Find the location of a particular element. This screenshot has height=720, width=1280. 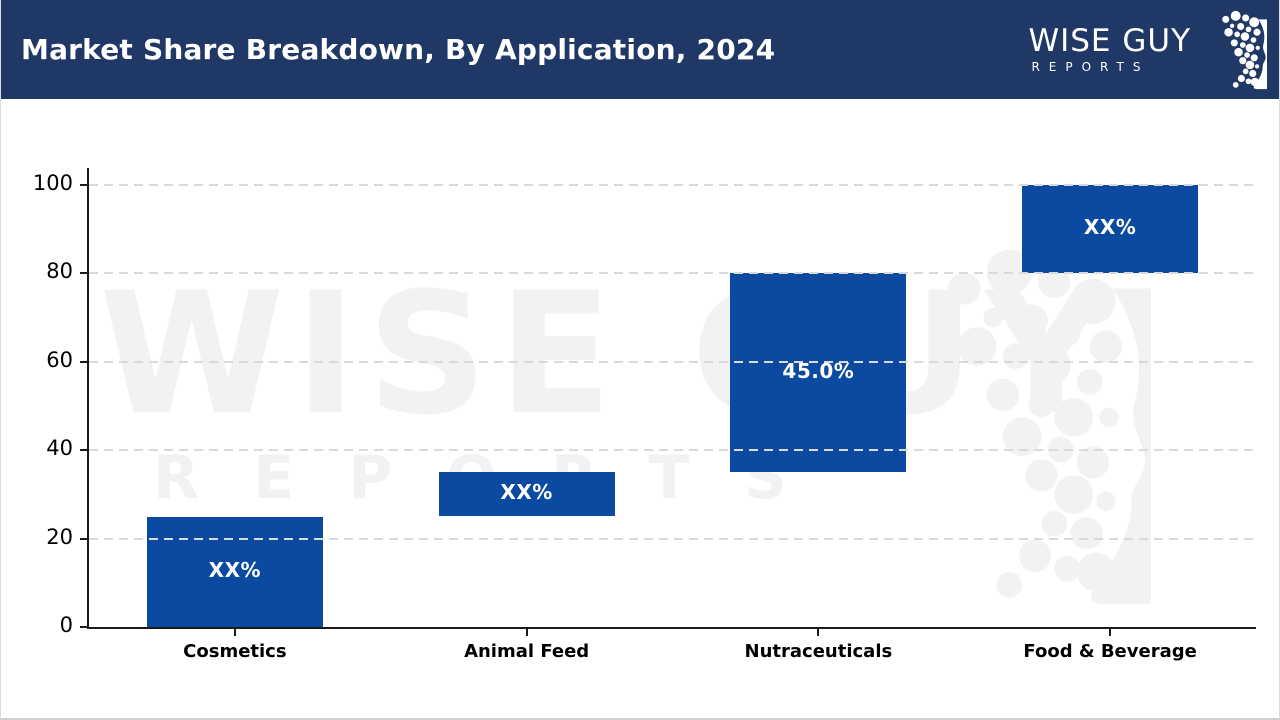

x-axis-category-label-animal-feed: Animal Feed is located at coordinates (527, 651).